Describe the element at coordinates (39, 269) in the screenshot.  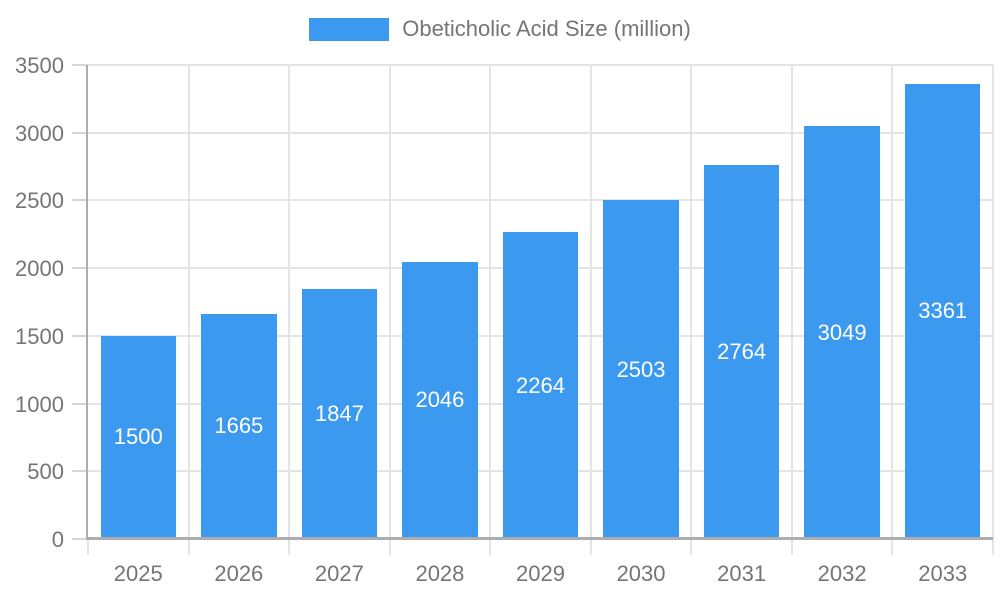
I see `y-axis-label: 2000` at that location.